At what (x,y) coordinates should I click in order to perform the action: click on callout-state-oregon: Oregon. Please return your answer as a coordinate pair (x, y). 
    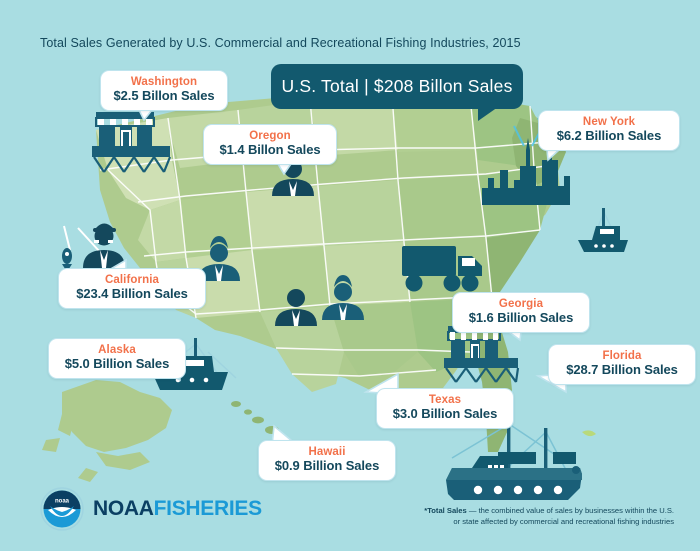
    Looking at the image, I should click on (270, 136).